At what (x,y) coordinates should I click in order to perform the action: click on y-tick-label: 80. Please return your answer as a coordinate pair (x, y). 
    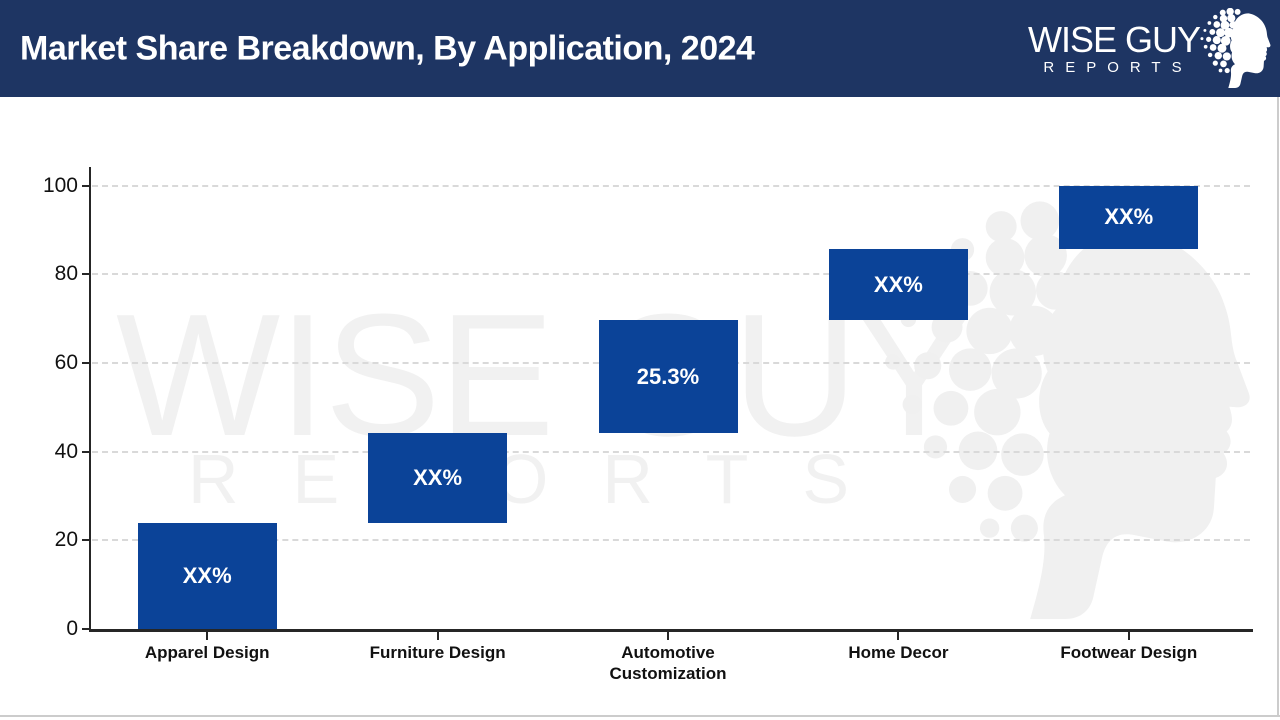
    Looking at the image, I should click on (66, 274).